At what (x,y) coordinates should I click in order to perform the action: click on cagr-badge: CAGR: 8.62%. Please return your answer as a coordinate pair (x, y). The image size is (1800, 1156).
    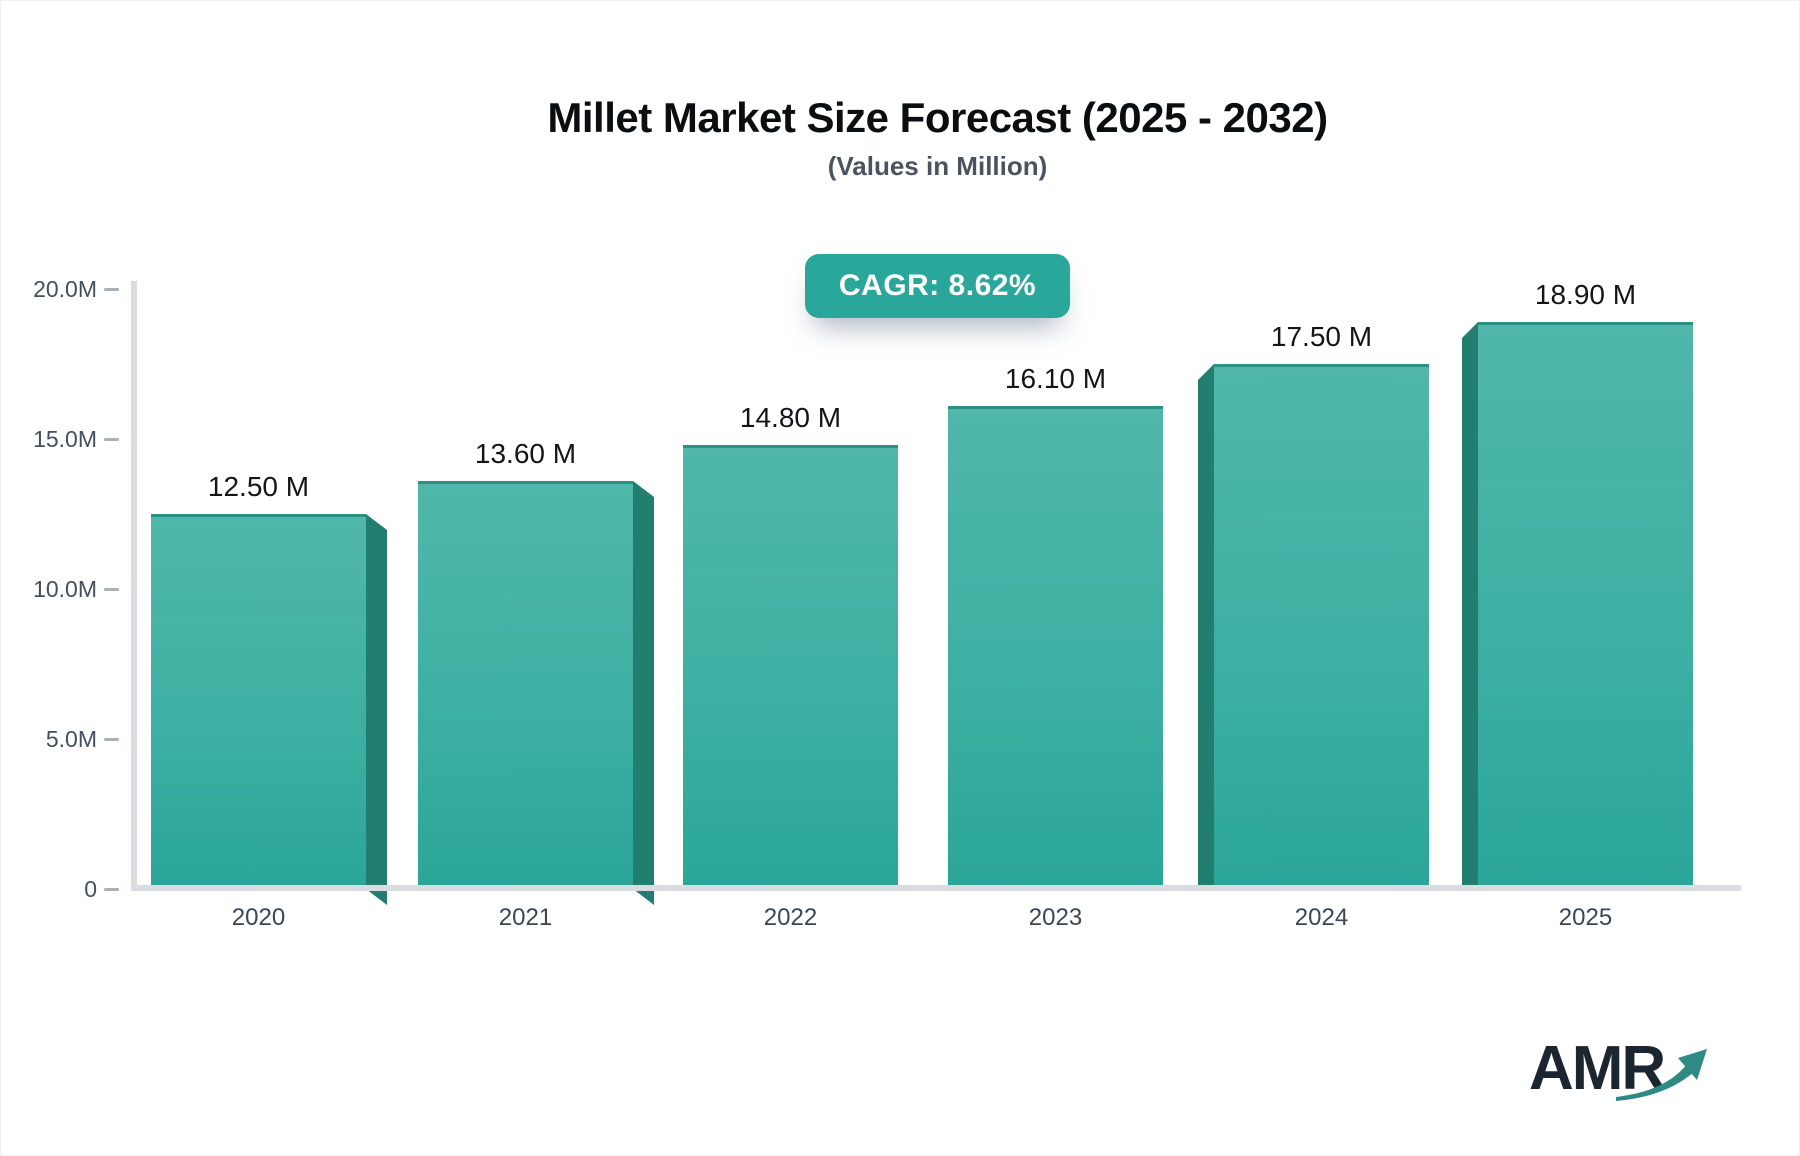
    Looking at the image, I should click on (937, 286).